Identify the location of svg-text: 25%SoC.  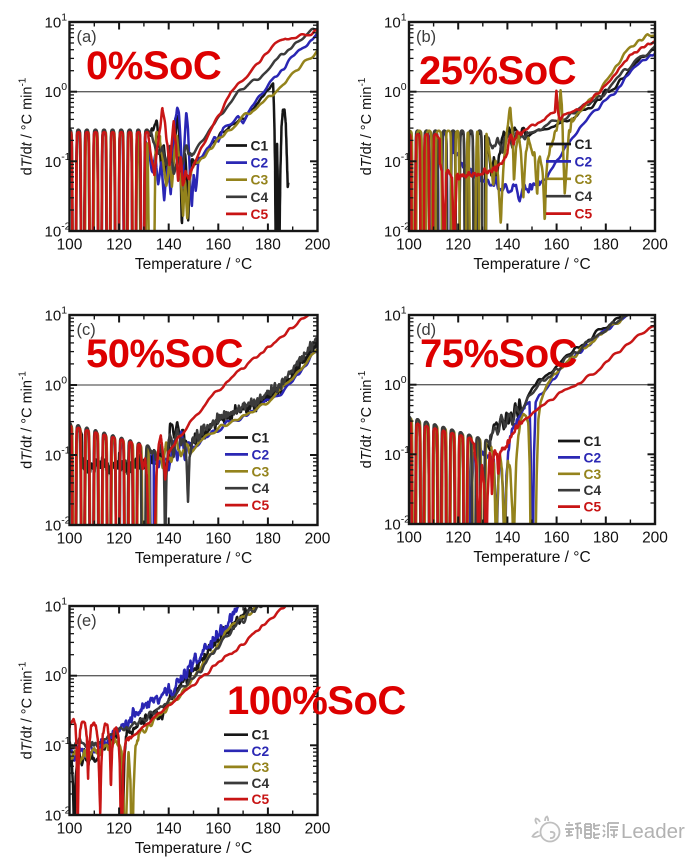
(497, 71).